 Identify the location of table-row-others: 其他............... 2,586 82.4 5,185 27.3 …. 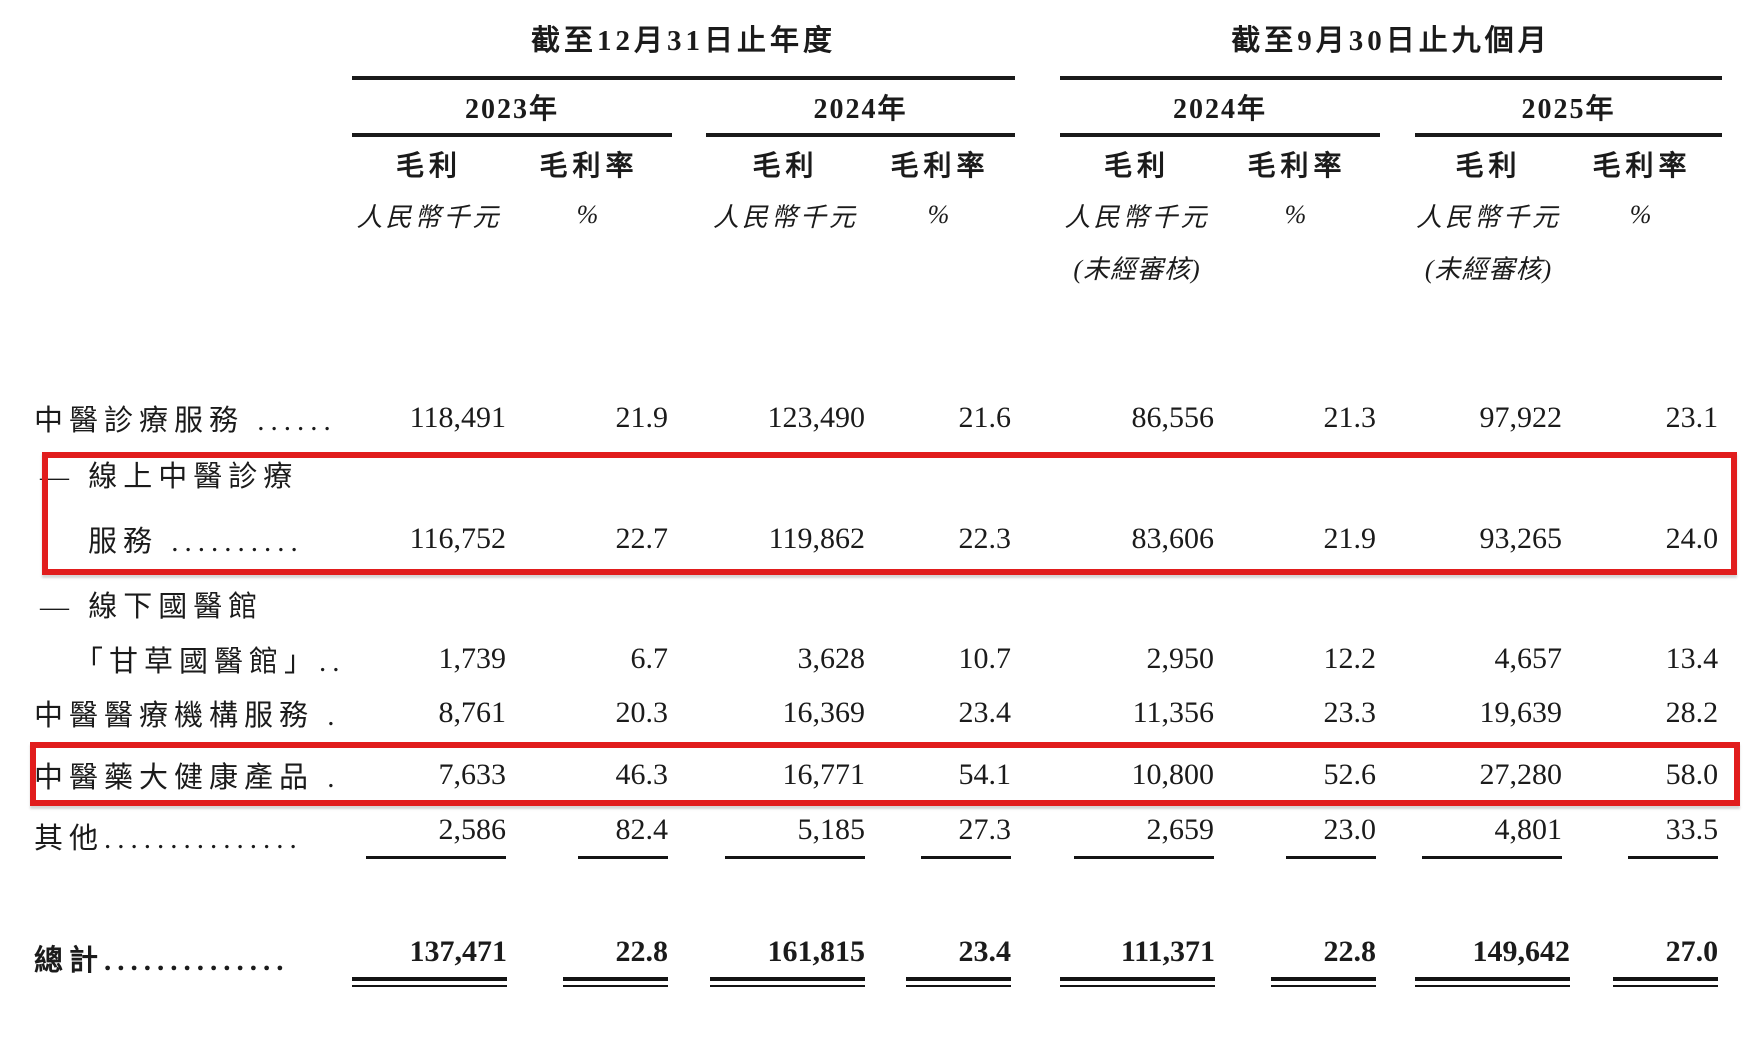
(879, 836).